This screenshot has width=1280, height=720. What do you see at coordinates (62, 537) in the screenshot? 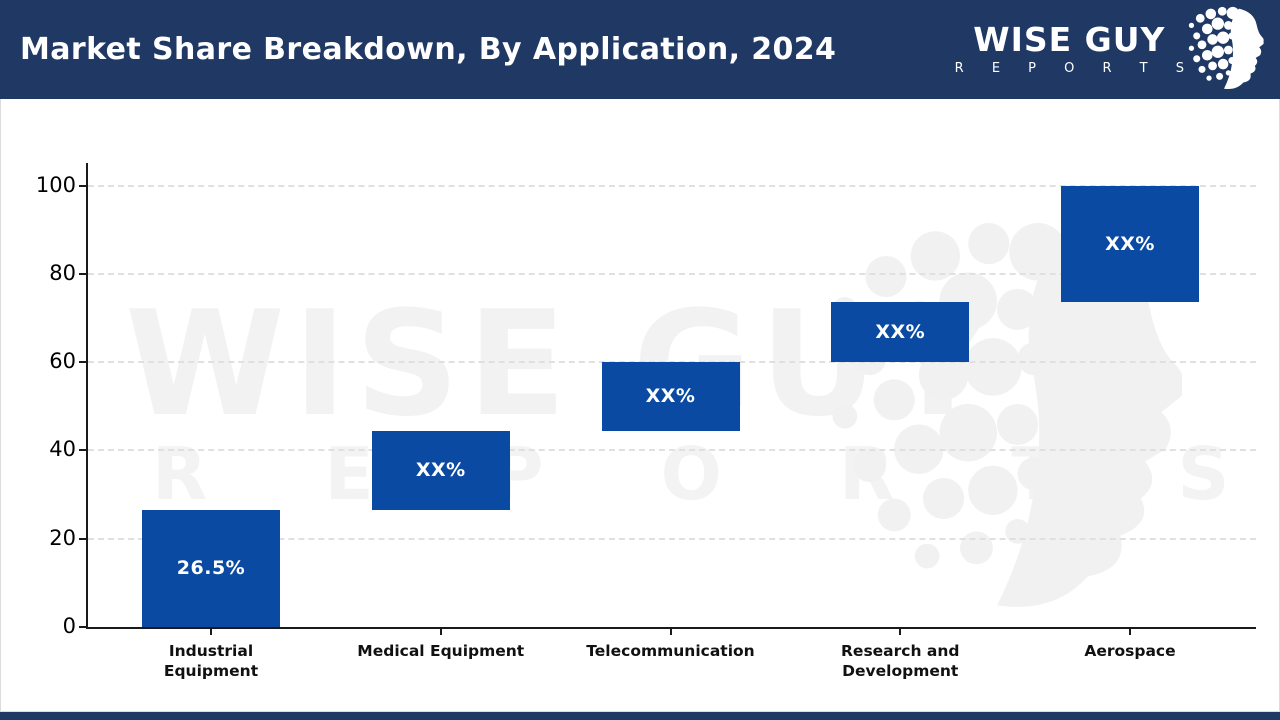
I see `y-axis-tick-label: 20` at bounding box center [62, 537].